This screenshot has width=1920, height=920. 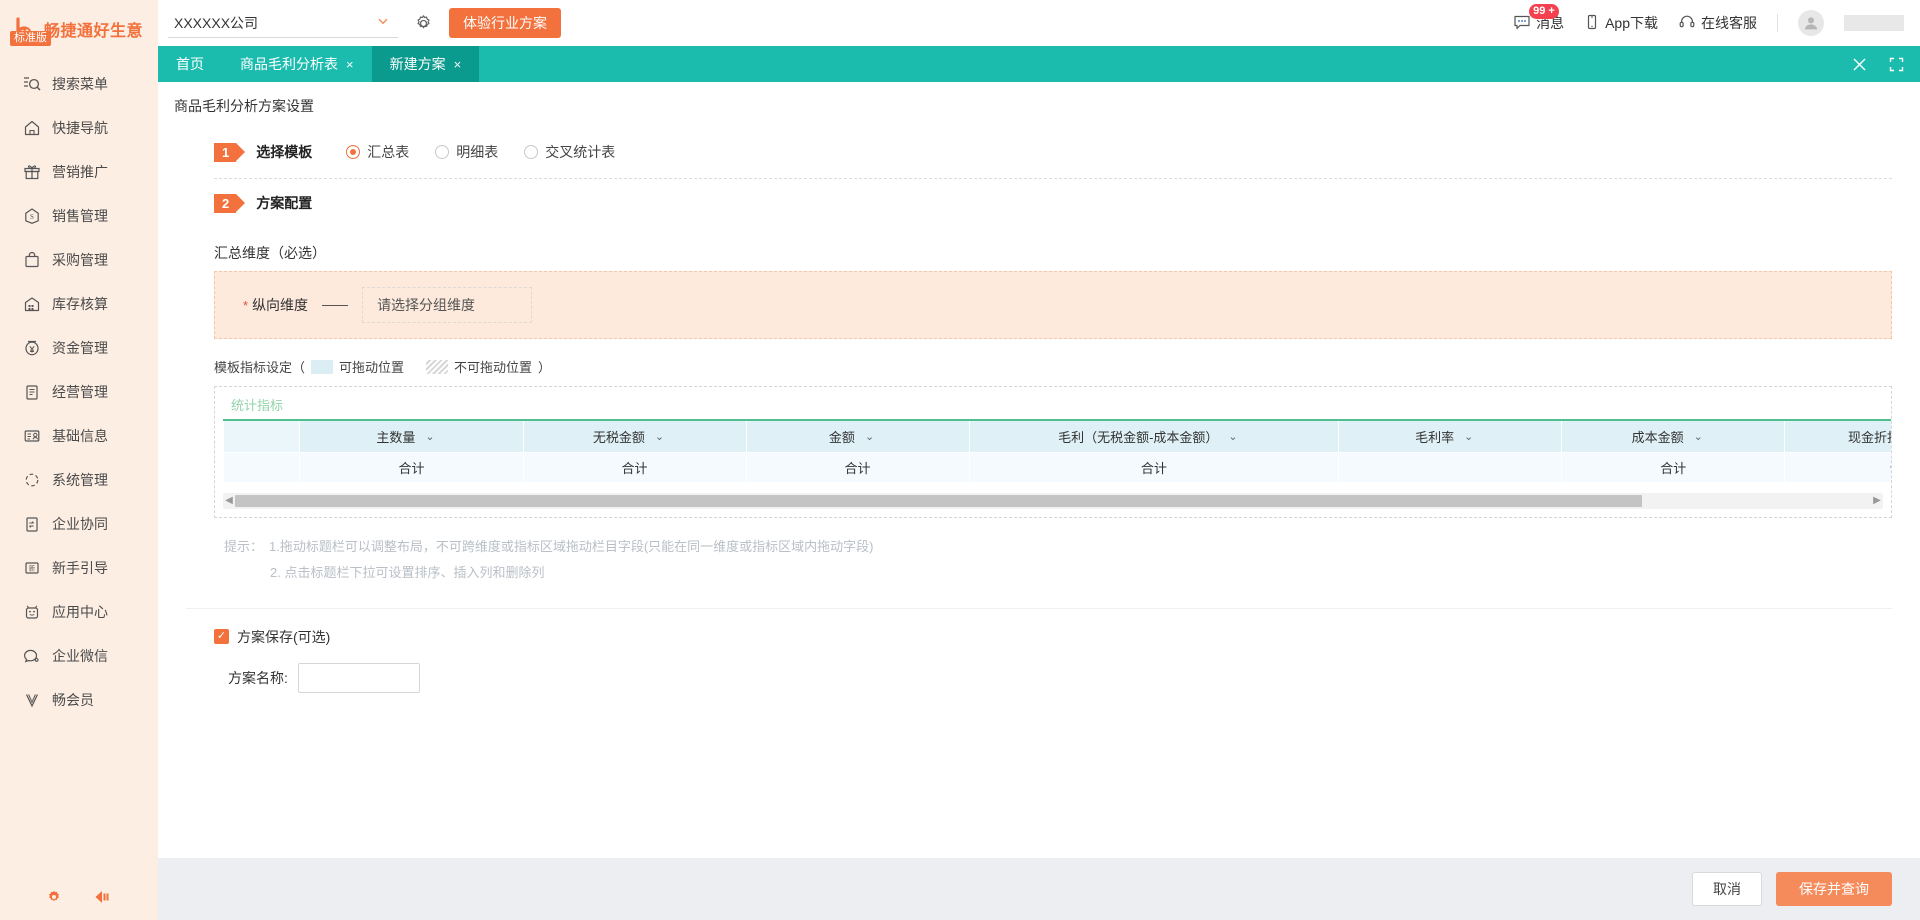 What do you see at coordinates (1544, 11) in the screenshot?
I see `messages-badge: 99 +` at bounding box center [1544, 11].